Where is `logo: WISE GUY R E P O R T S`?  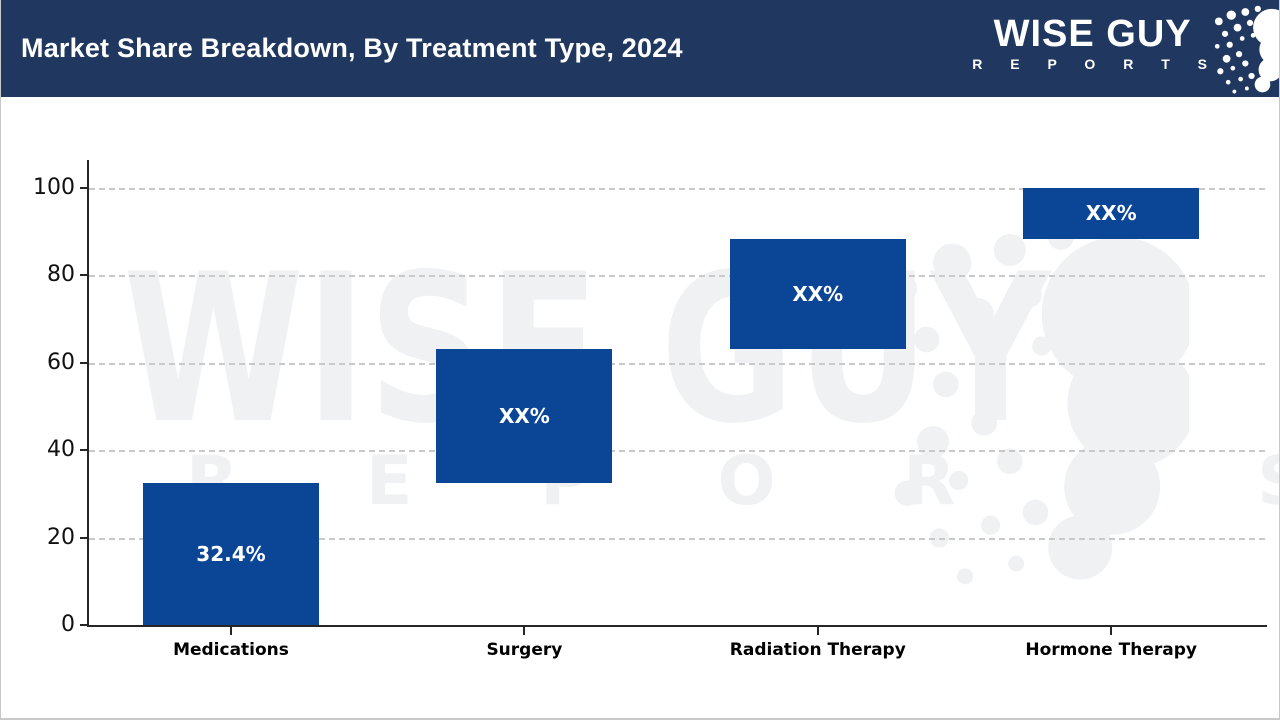
logo: WISE GUY R E P O R T S is located at coordinates (1092, 43).